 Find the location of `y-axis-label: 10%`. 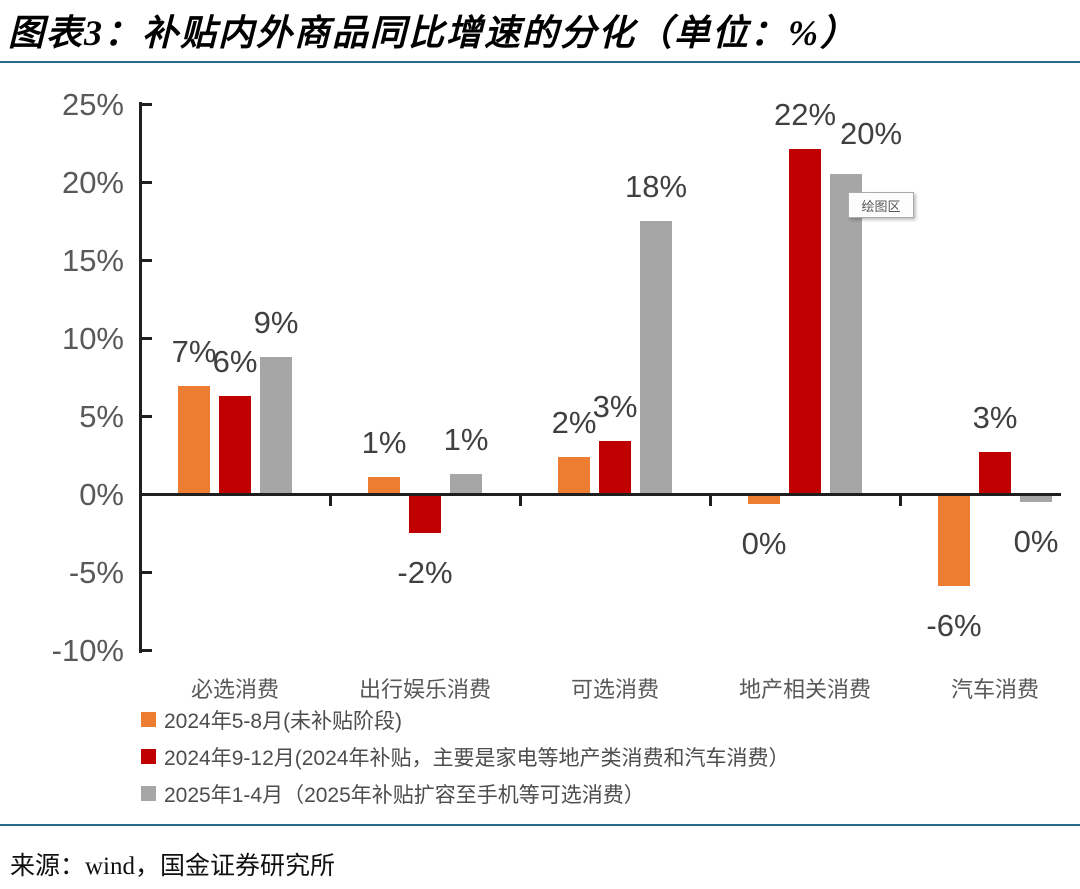

y-axis-label: 10% is located at coordinates (92, 338).